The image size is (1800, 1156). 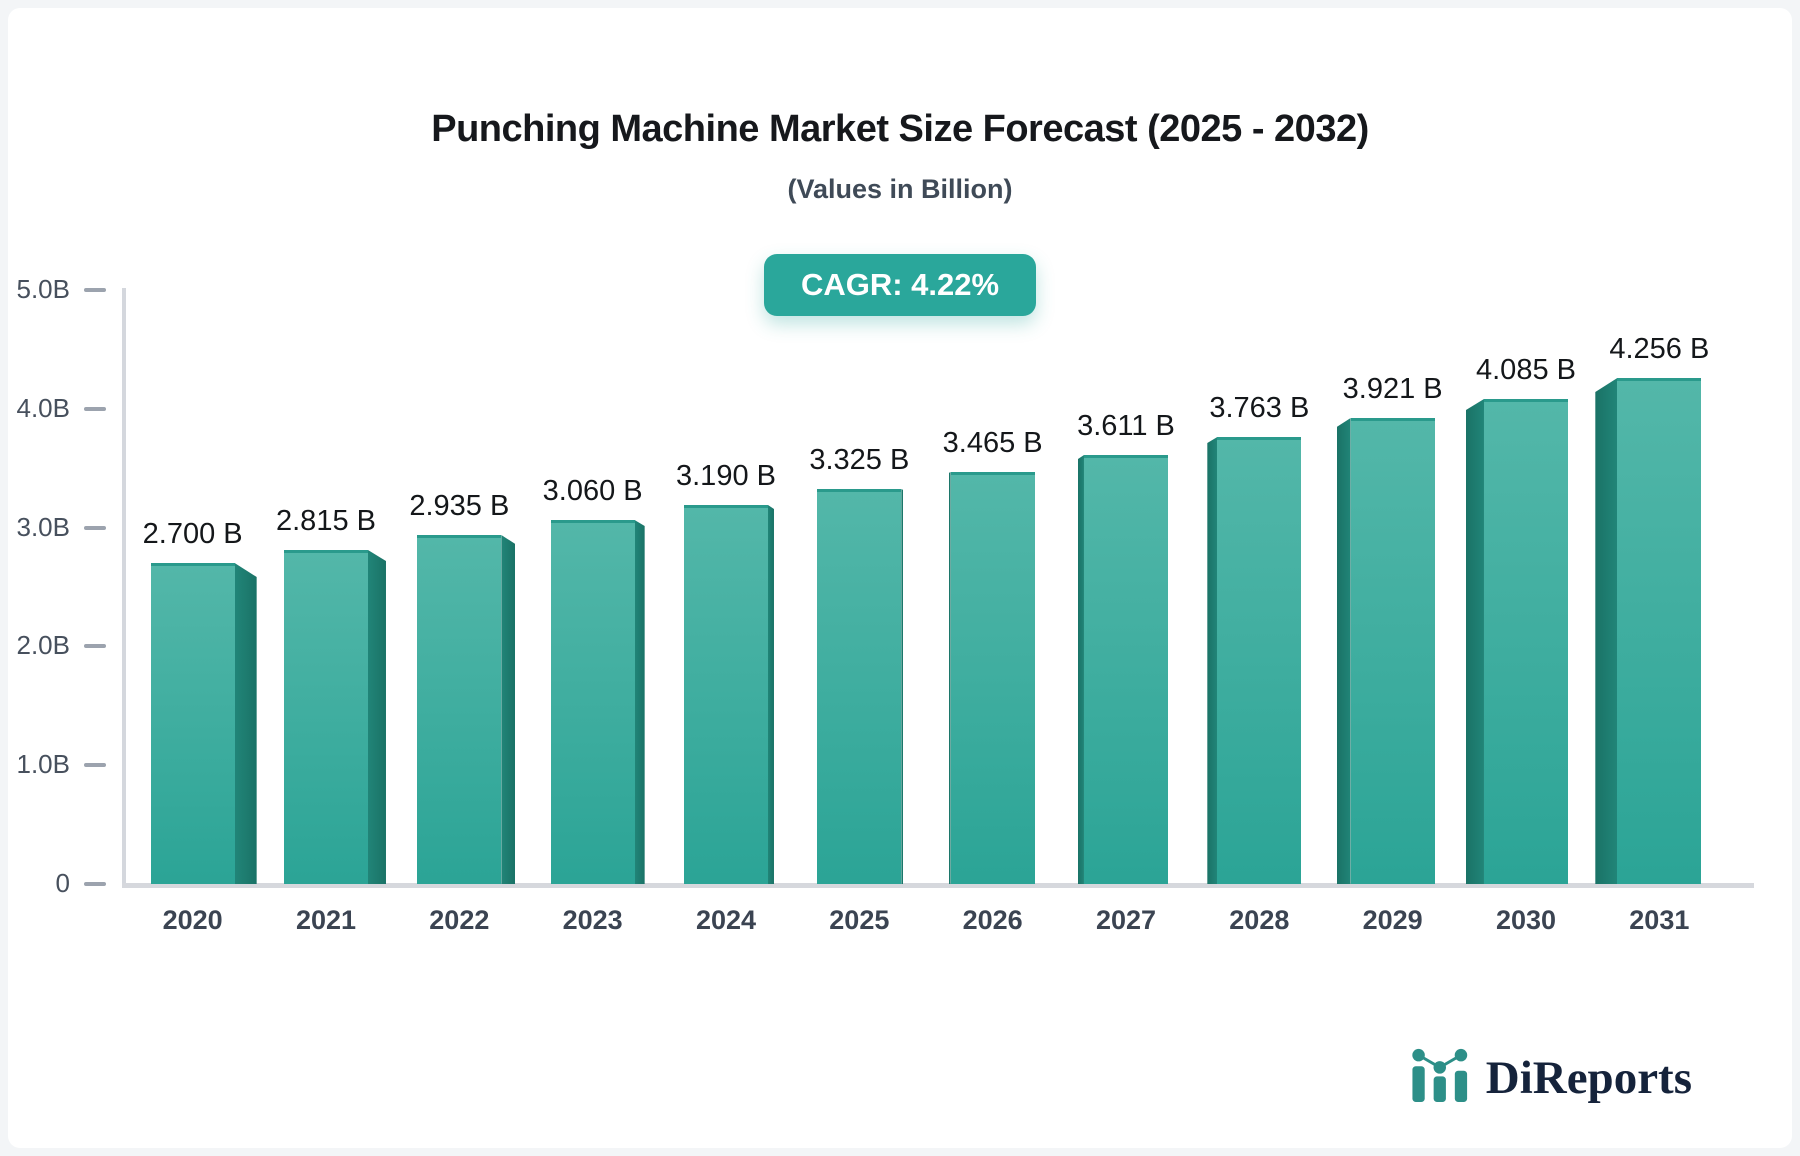 I want to click on y-tick-label: 4.0B, so click(x=43, y=407).